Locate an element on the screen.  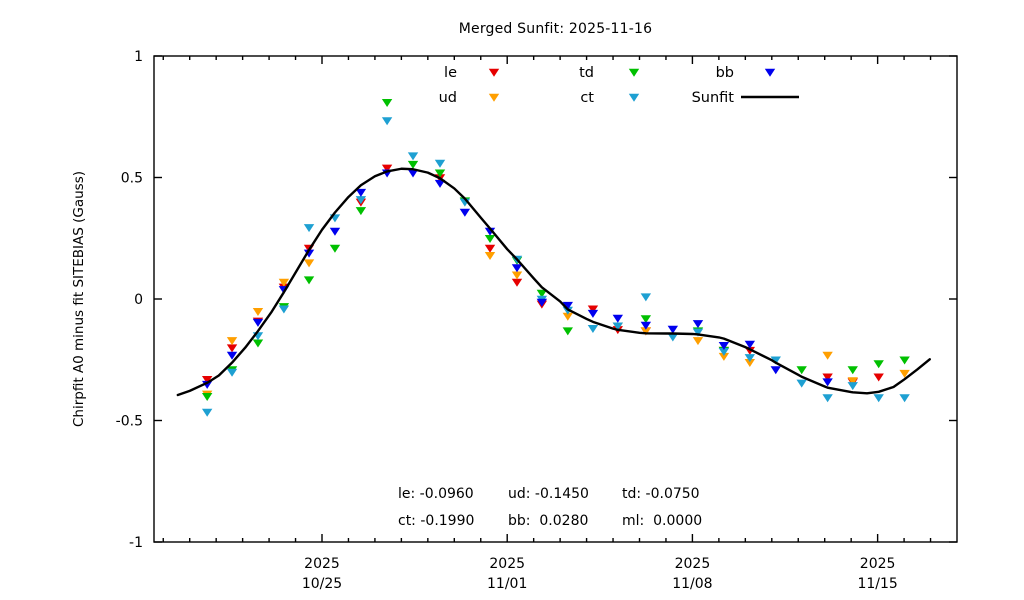
legend-label-bb: bb is located at coordinates (725, 73).